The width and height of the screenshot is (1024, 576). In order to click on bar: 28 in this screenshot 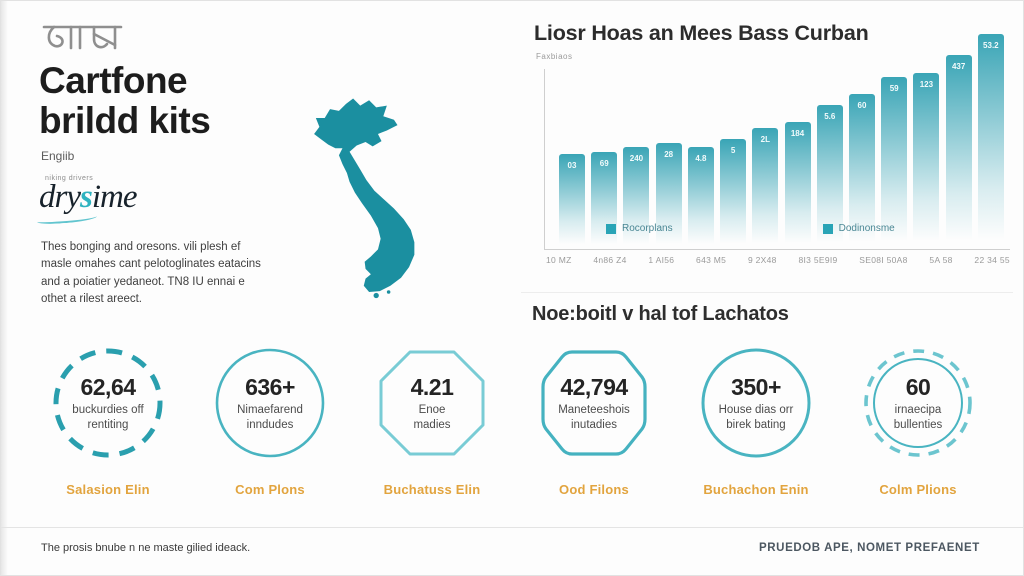, I will do `click(668, 195)`.